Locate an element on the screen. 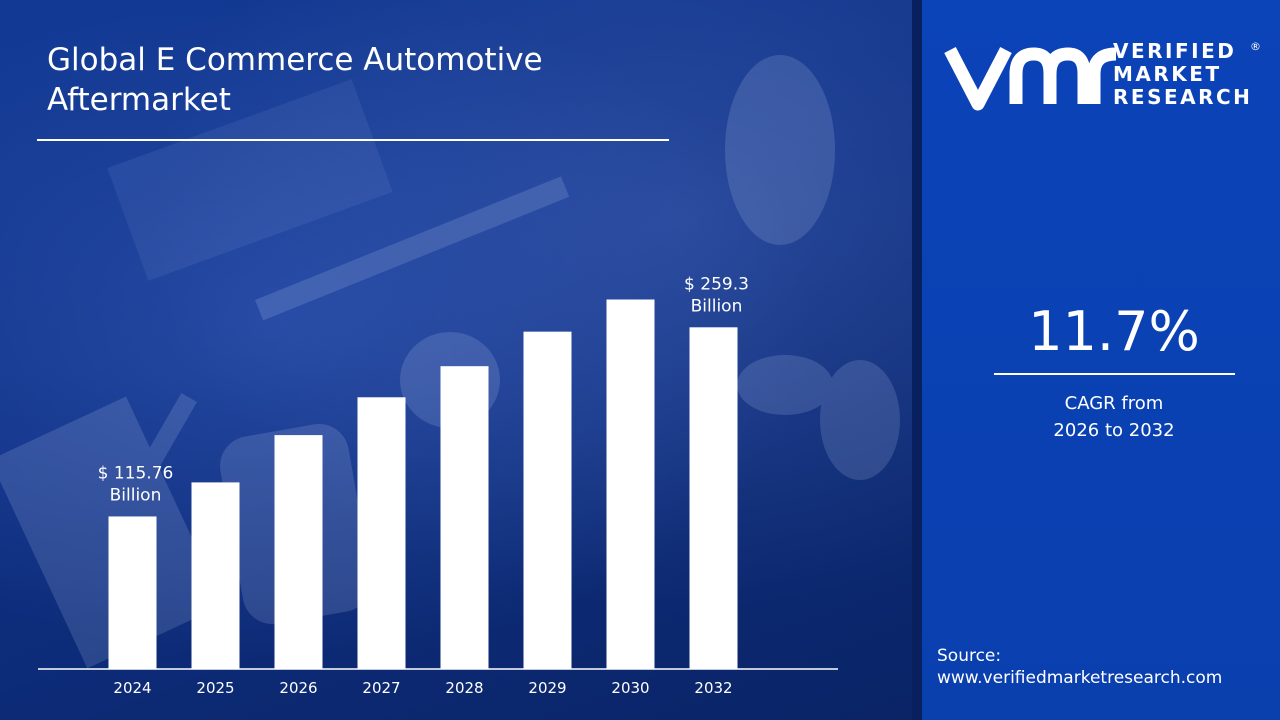  bar-2028 is located at coordinates (464, 517).